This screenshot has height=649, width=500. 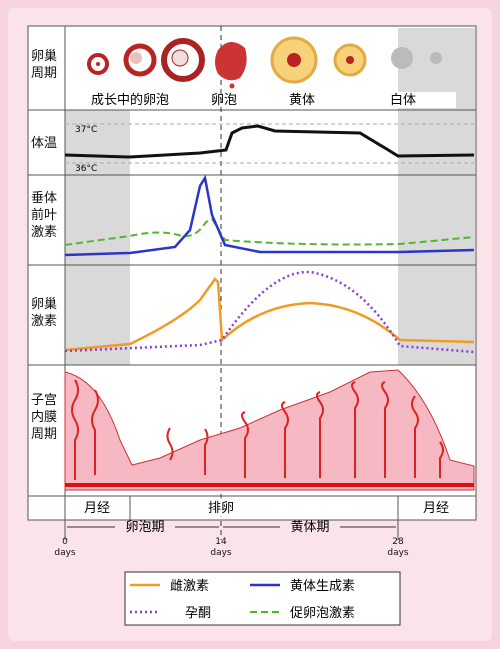 I want to click on progesterone-curve, so click(x=269, y=312).